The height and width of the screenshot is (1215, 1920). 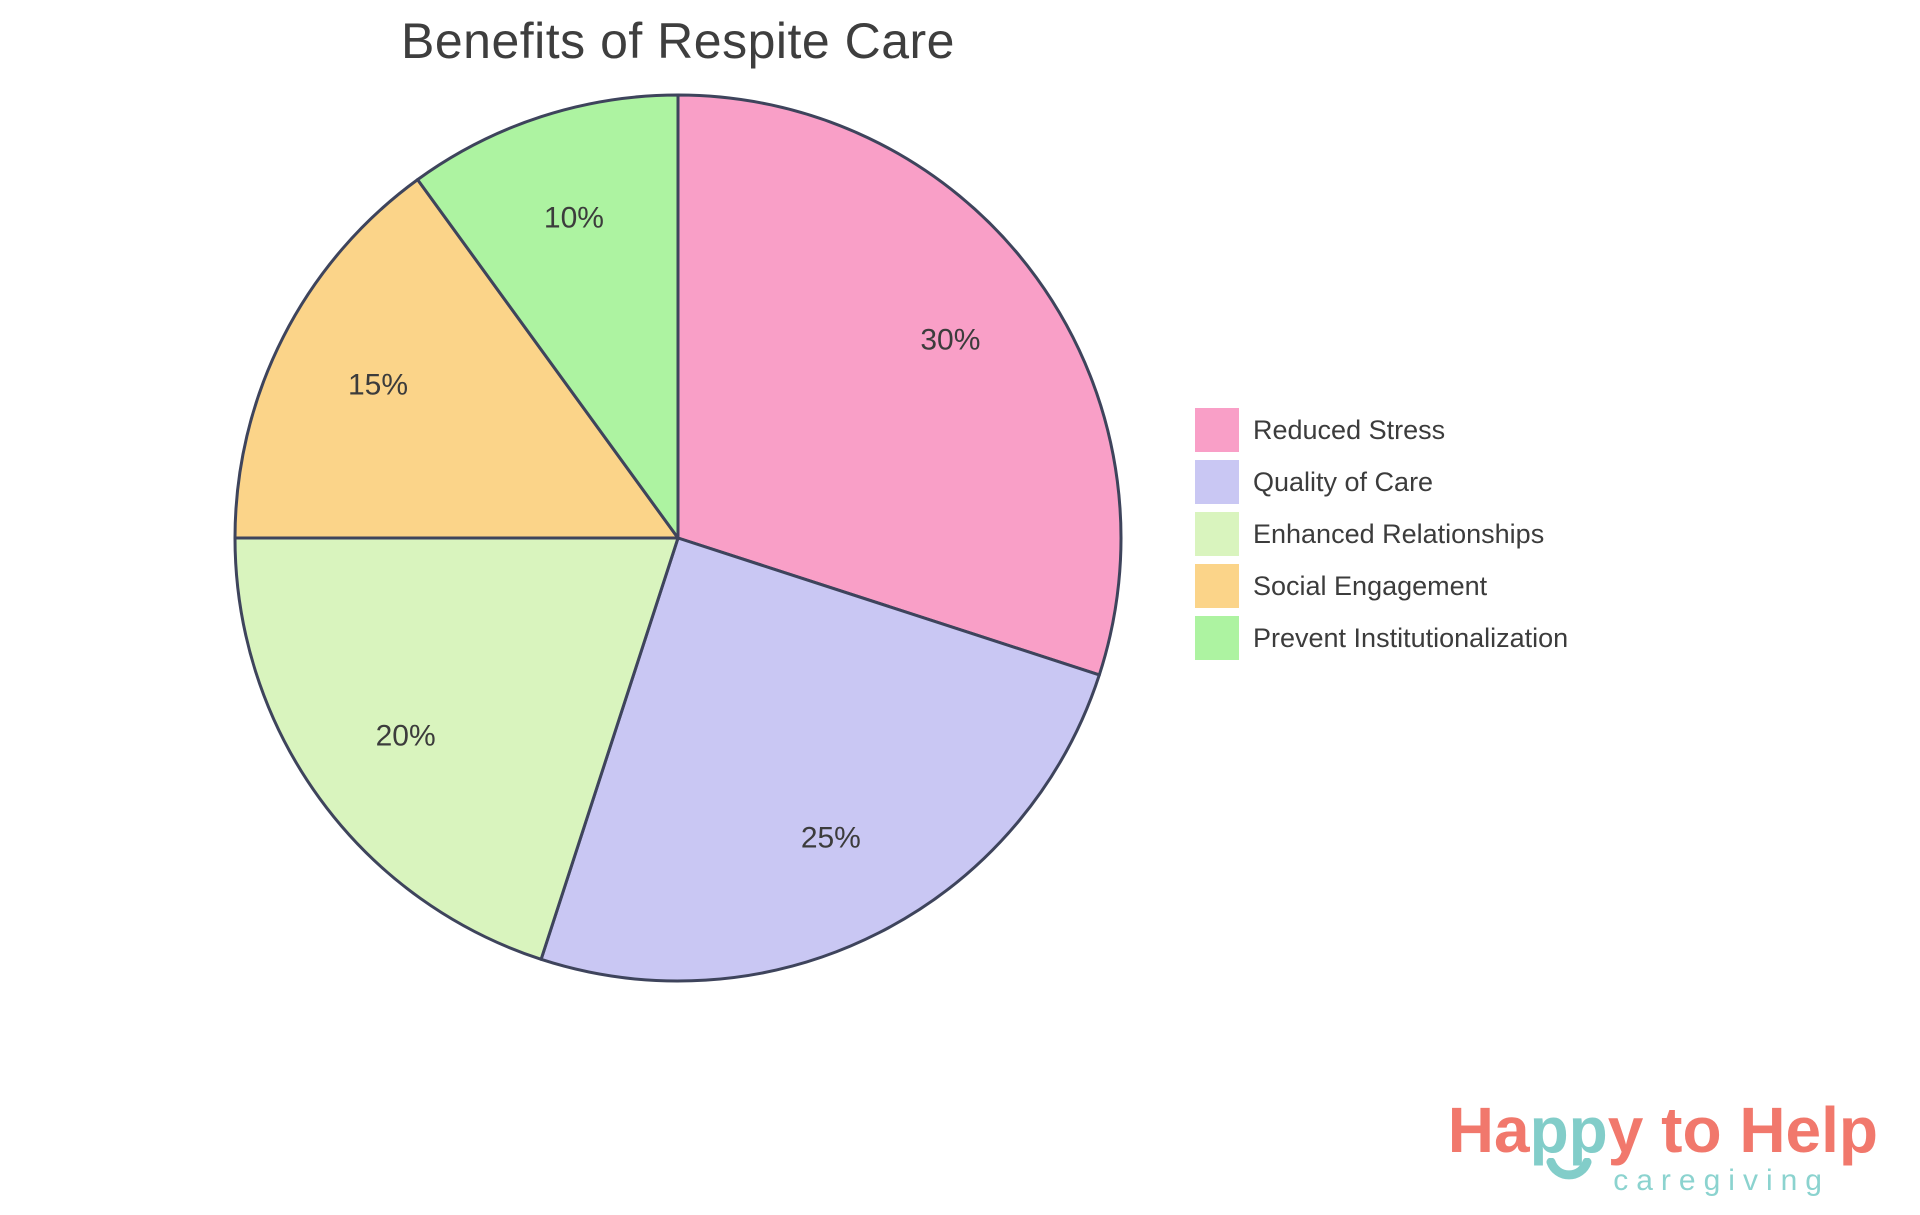 I want to click on pie-slice-label-3: 15%, so click(x=378, y=385).